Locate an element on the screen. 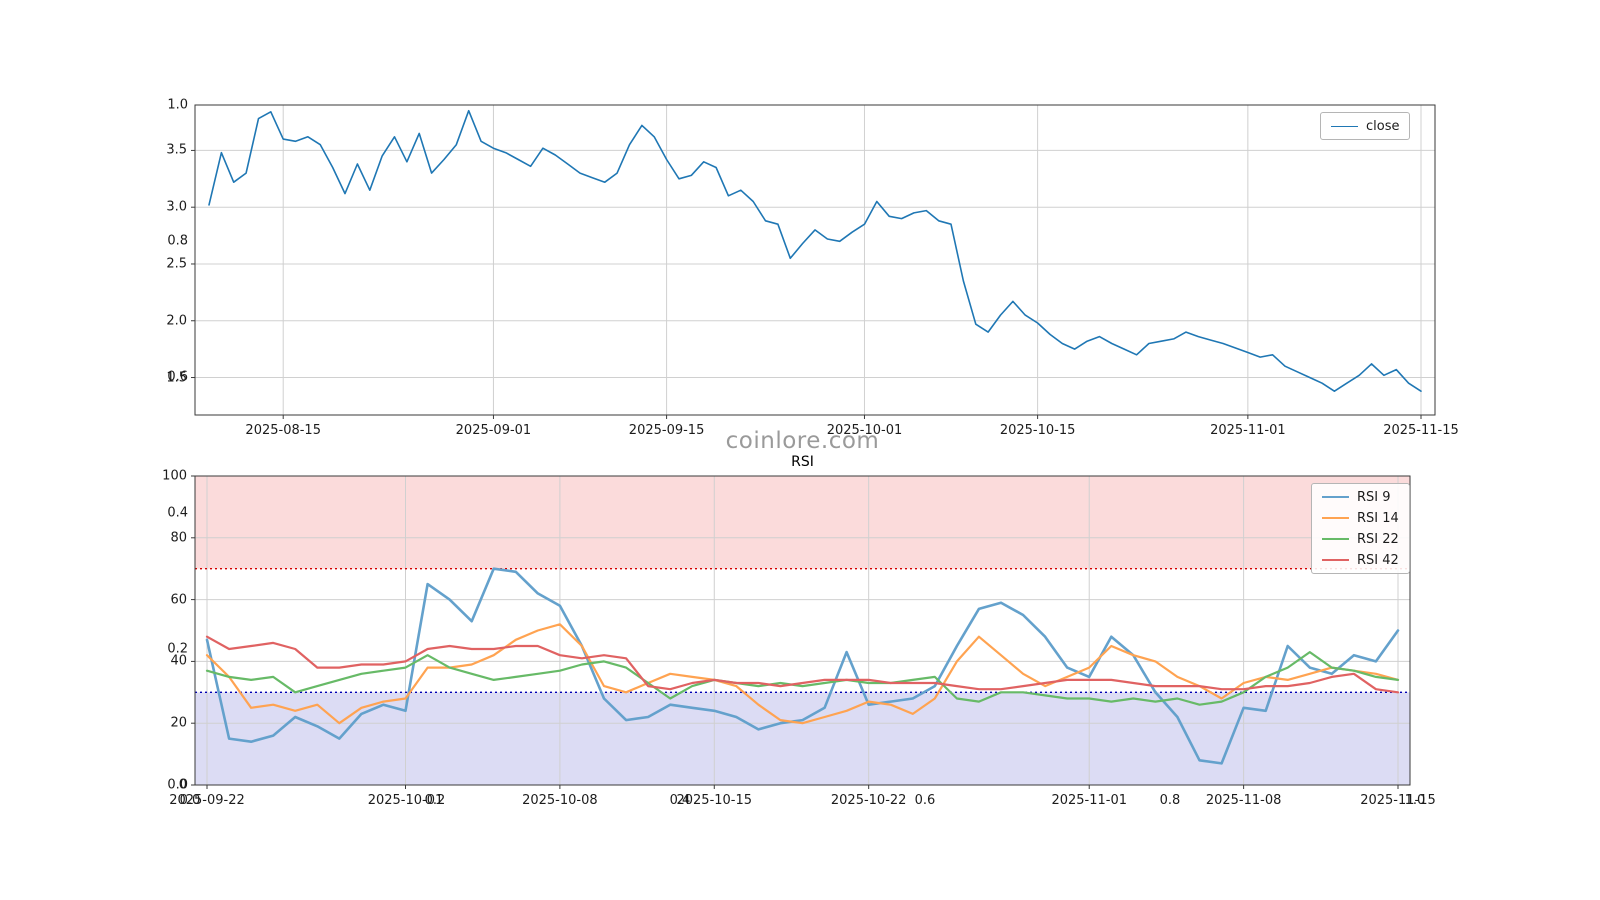 The width and height of the screenshot is (1600, 900). legend-entry-rsi9: RSI 9 is located at coordinates (1360, 497).